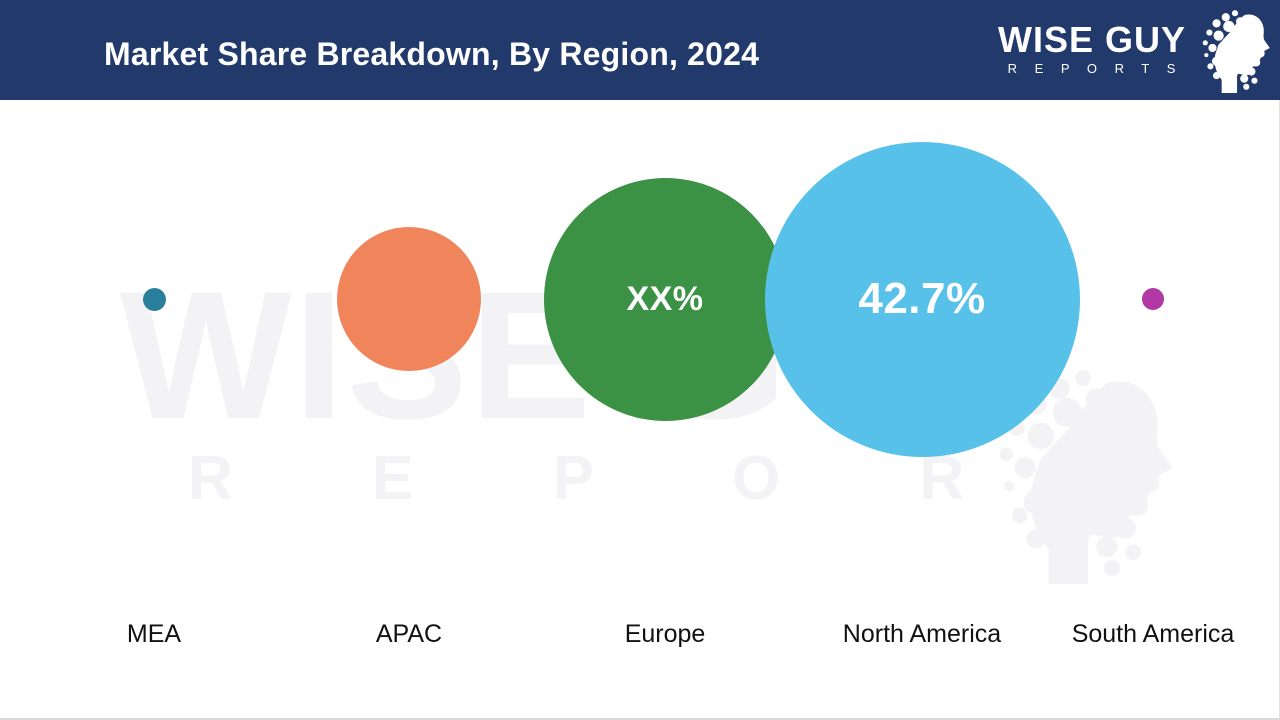 This screenshot has width=1280, height=720. What do you see at coordinates (1153, 299) in the screenshot?
I see `bubble-south-america` at bounding box center [1153, 299].